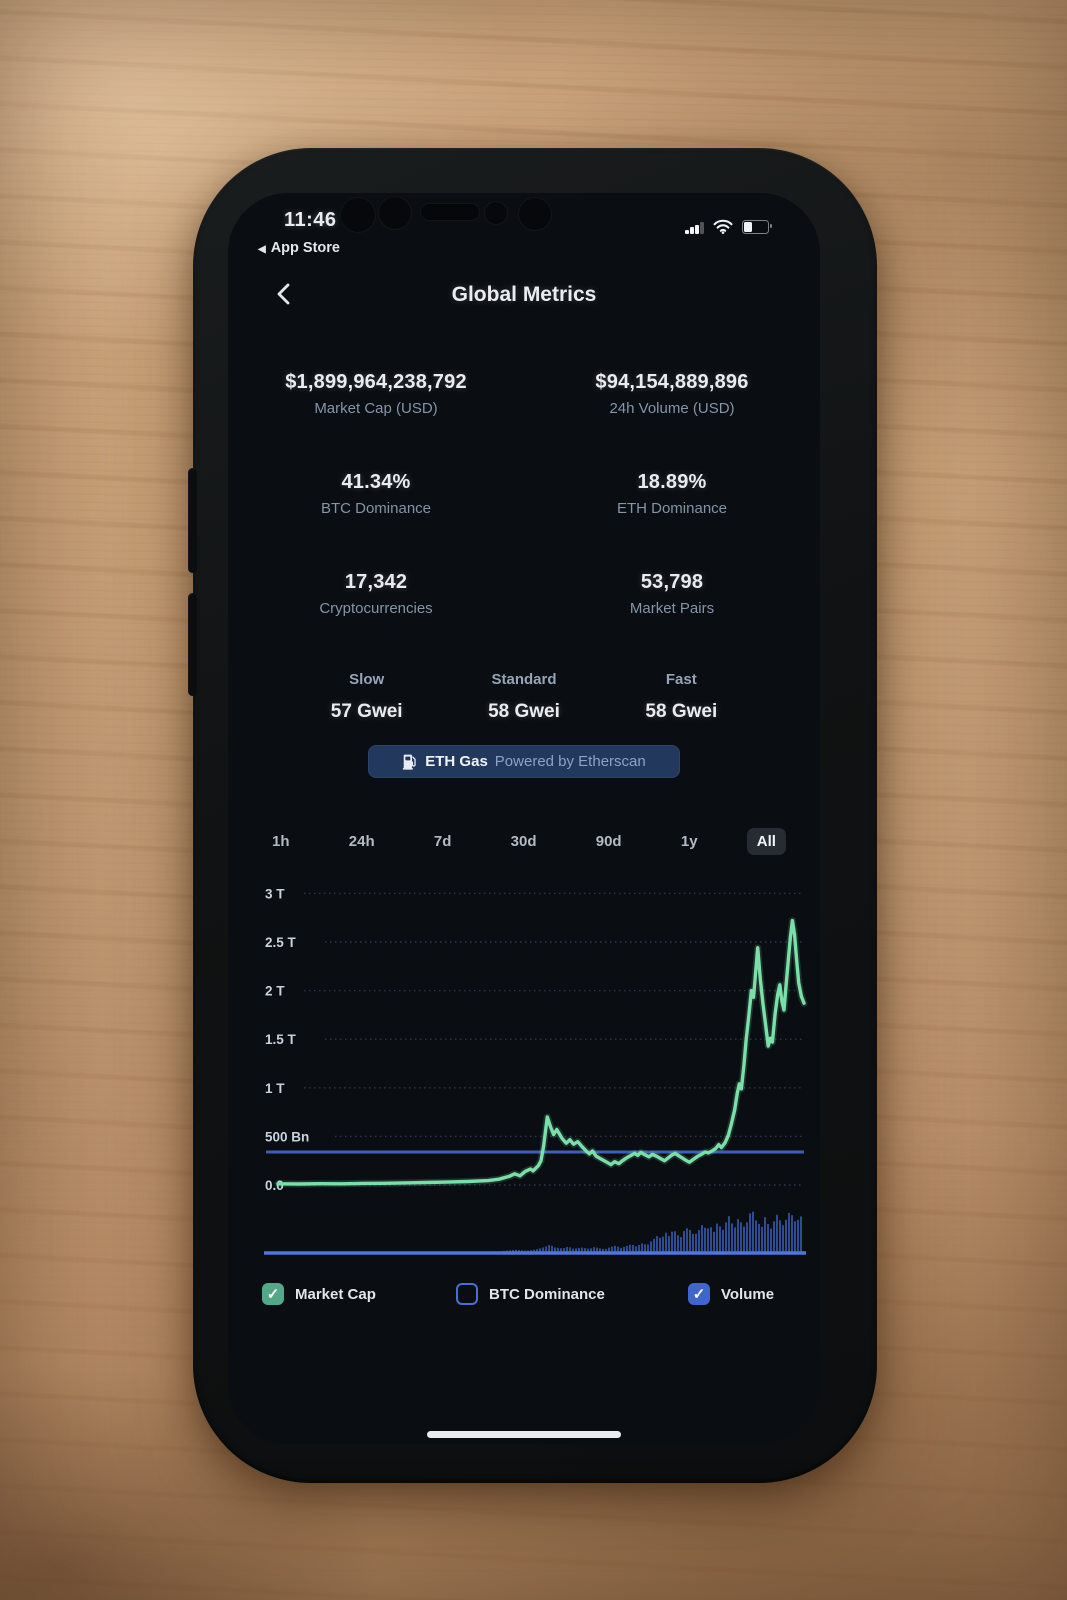 The image size is (1067, 1600). I want to click on range-tab-bar: 1h 24h 7d 30d 90d 1y All, so click(524, 841).